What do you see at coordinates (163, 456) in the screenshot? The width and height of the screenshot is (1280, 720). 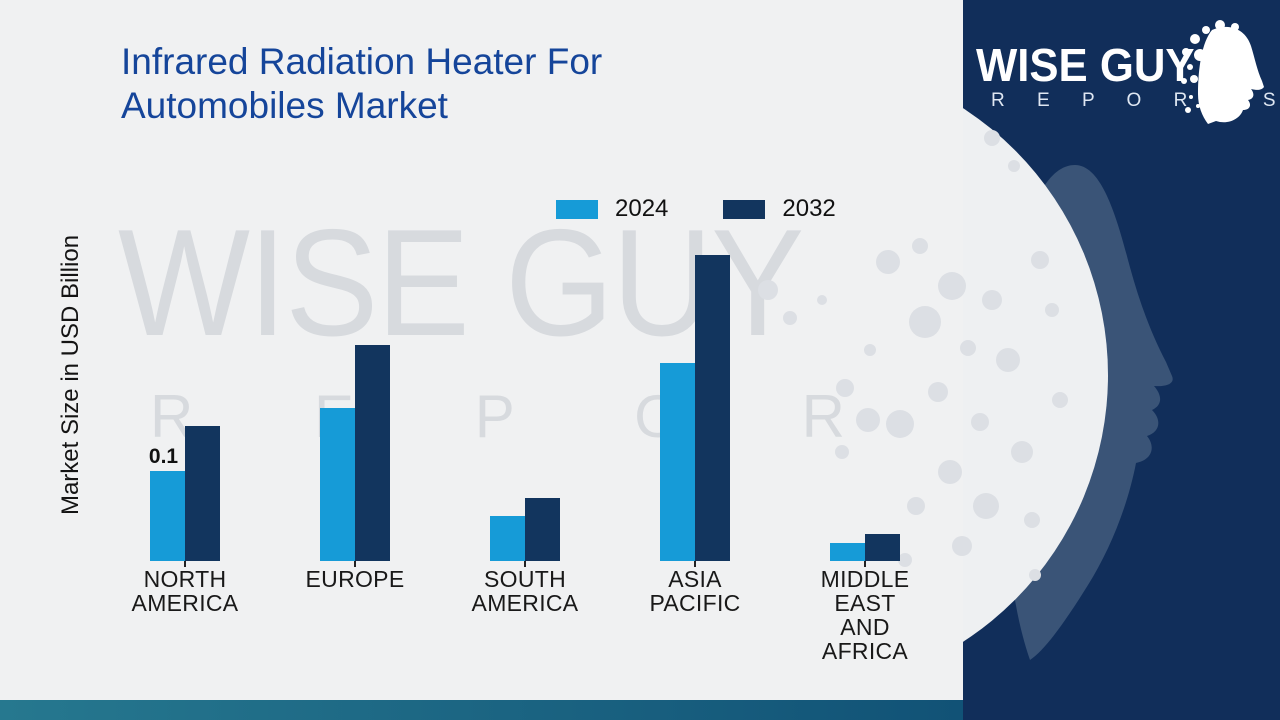 I see `bar-data-label: 0.1` at bounding box center [163, 456].